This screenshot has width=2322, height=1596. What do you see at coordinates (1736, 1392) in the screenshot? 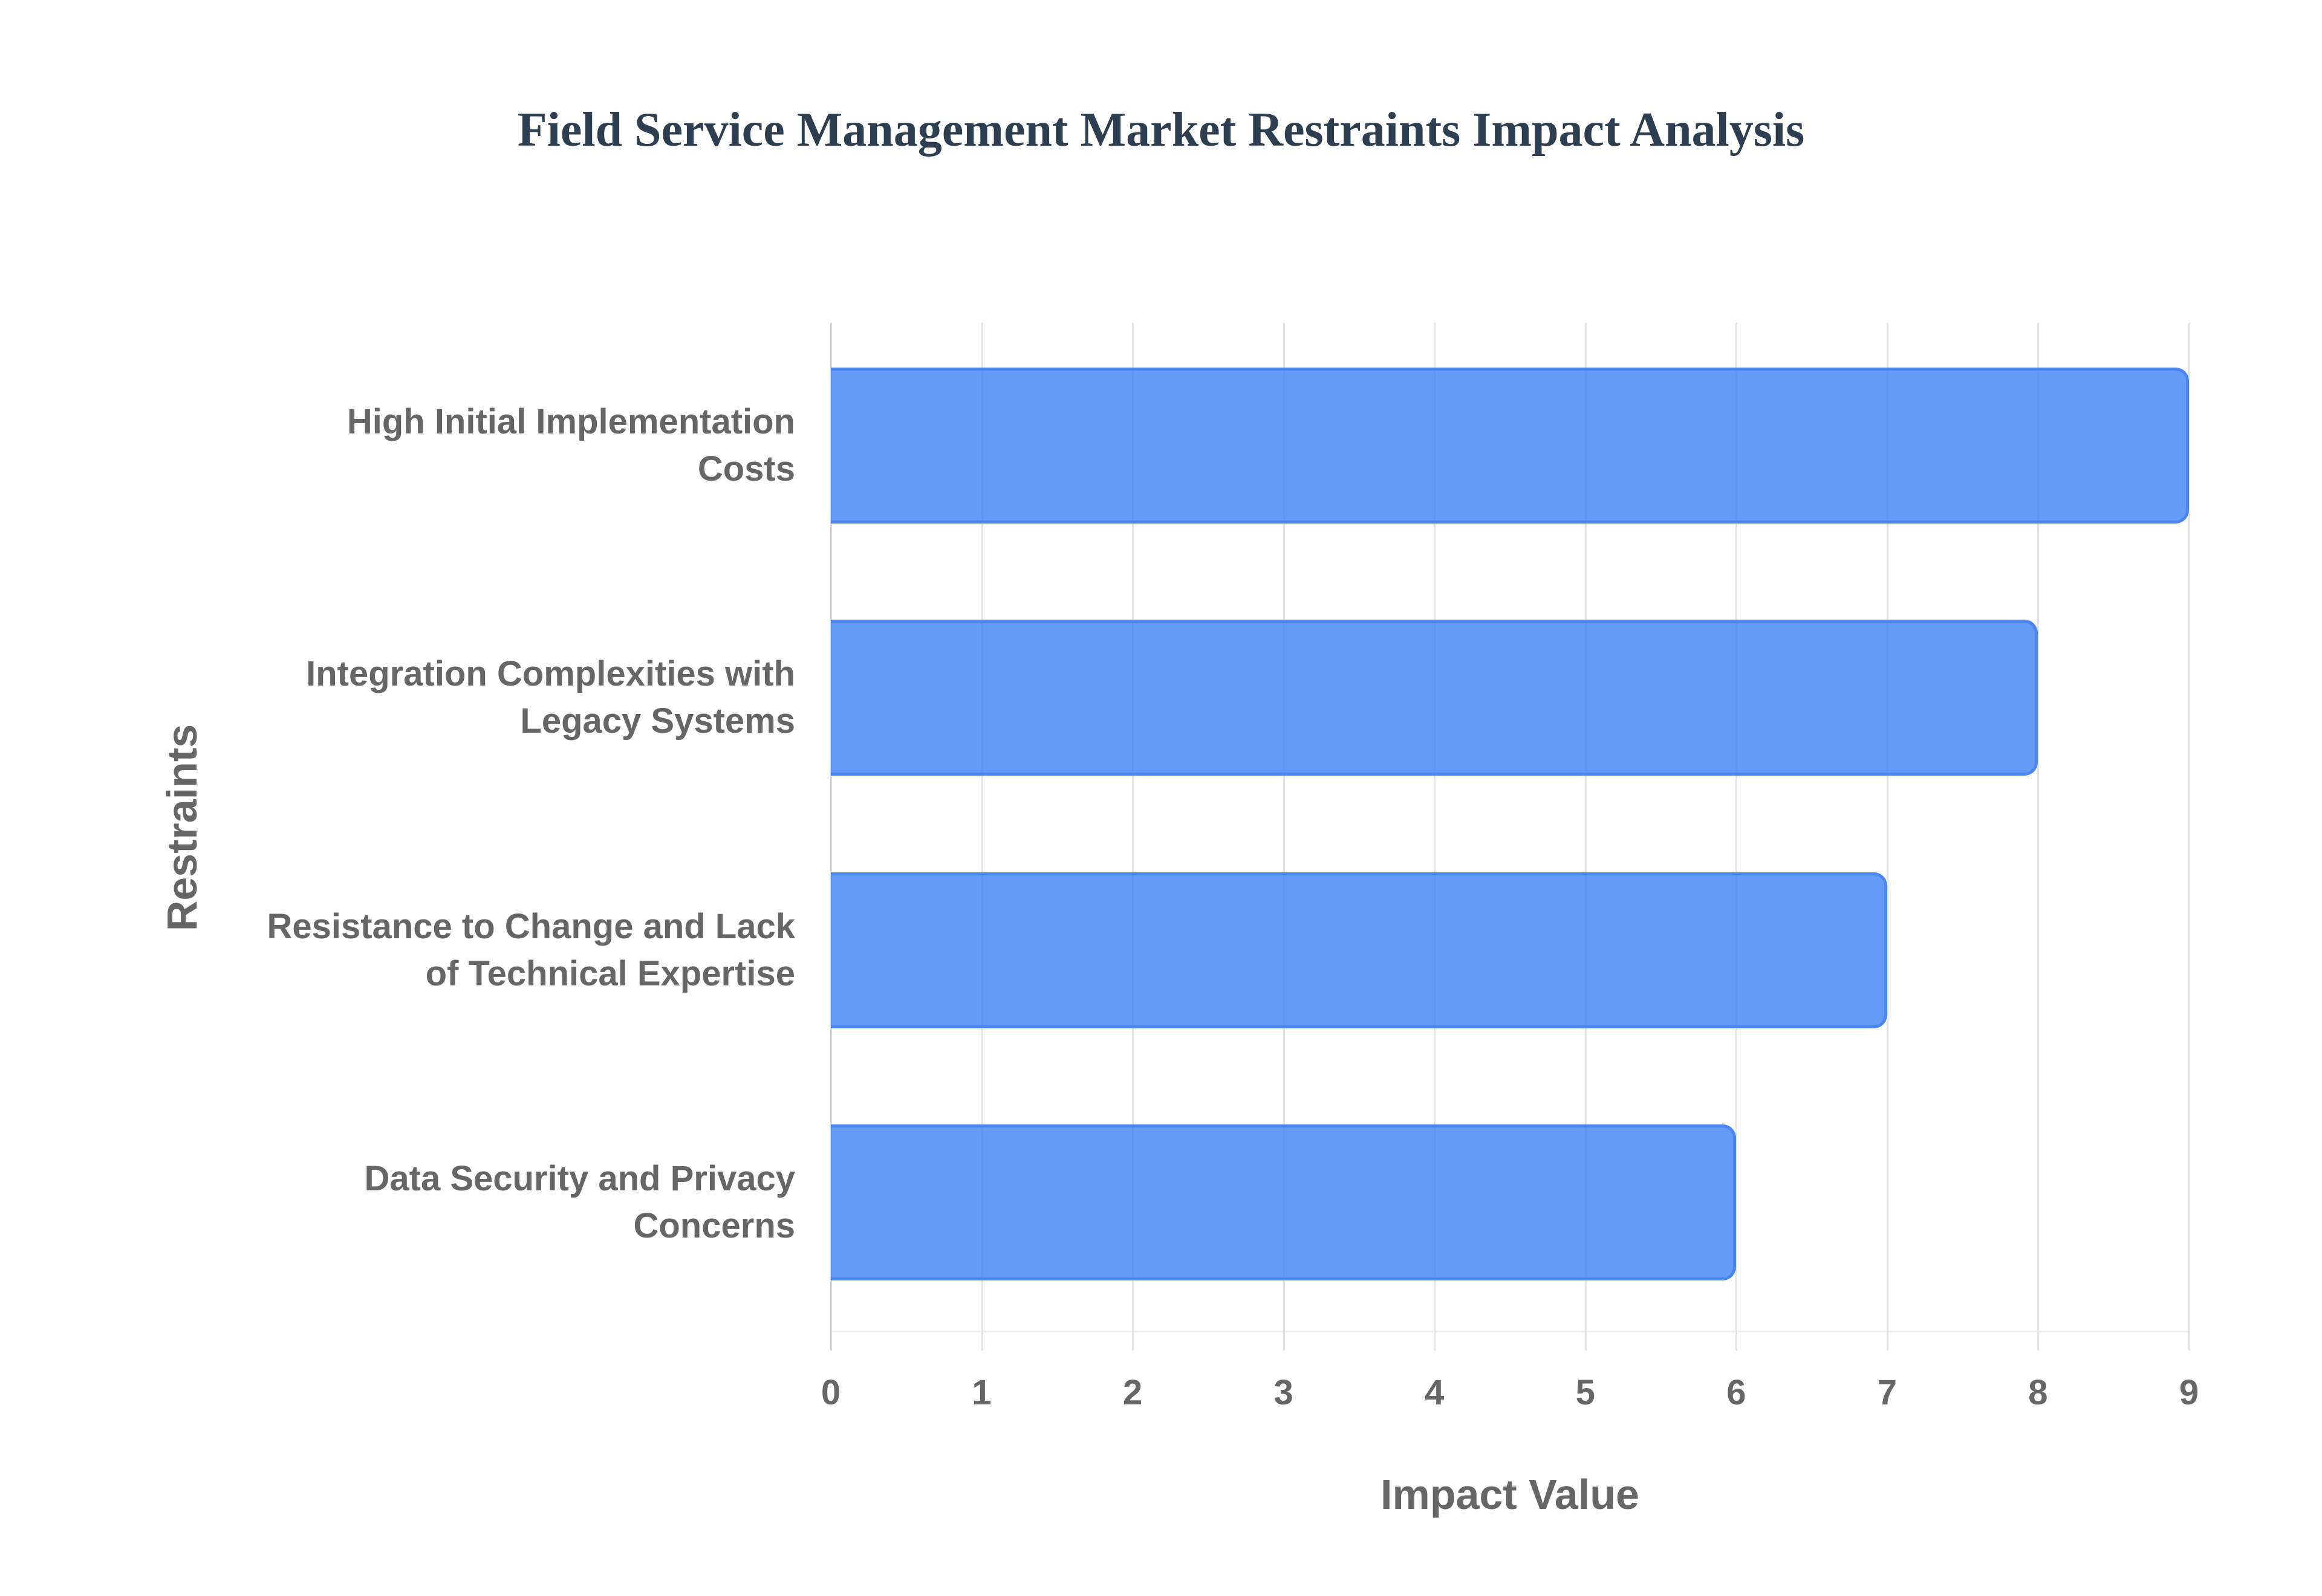
I see `x-axis-tick-label: 6` at bounding box center [1736, 1392].